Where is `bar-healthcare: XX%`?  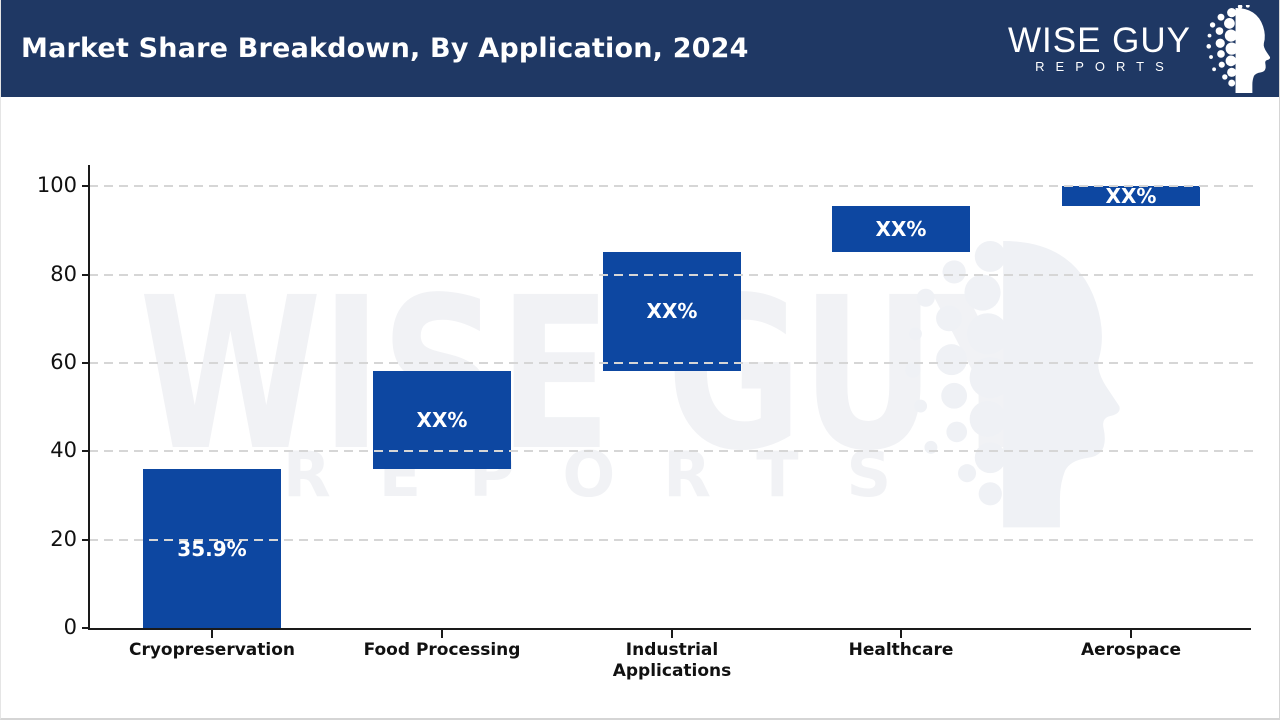 bar-healthcare: XX% is located at coordinates (901, 228).